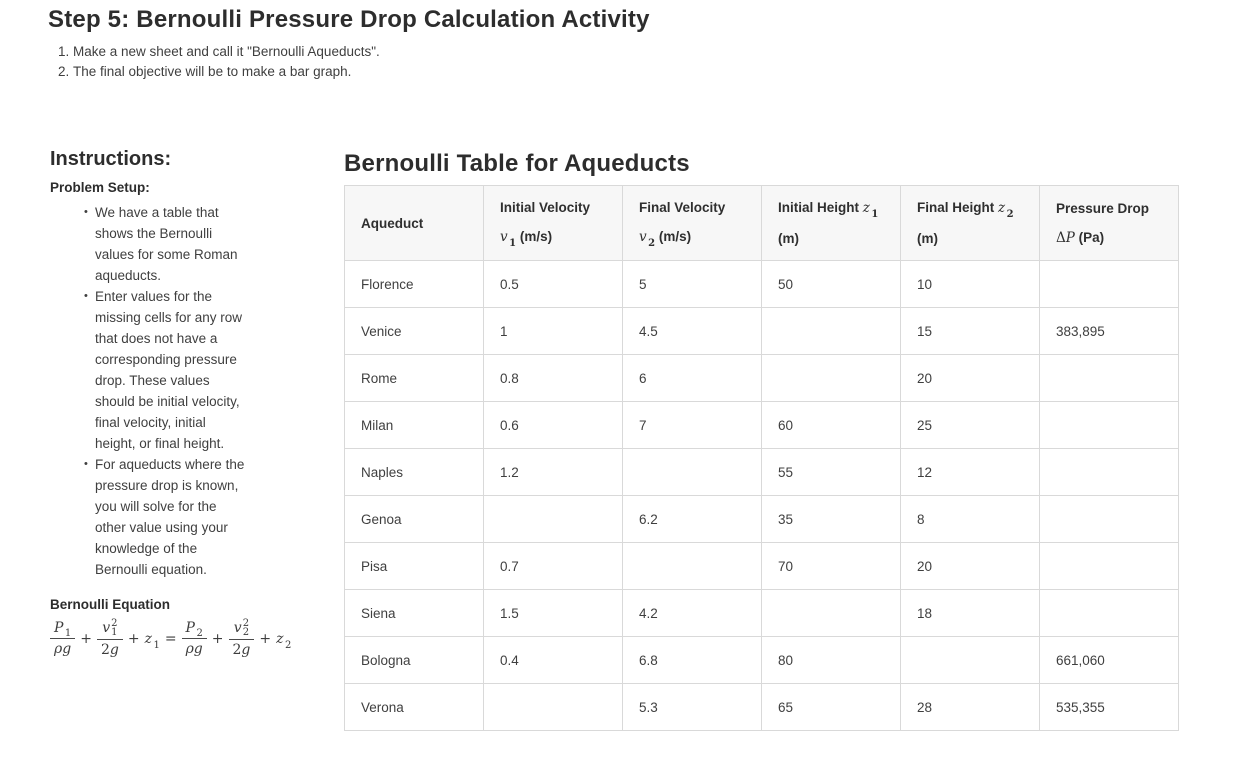  Describe the element at coordinates (692, 425) in the screenshot. I see `cell-final-velocity: 7` at that location.